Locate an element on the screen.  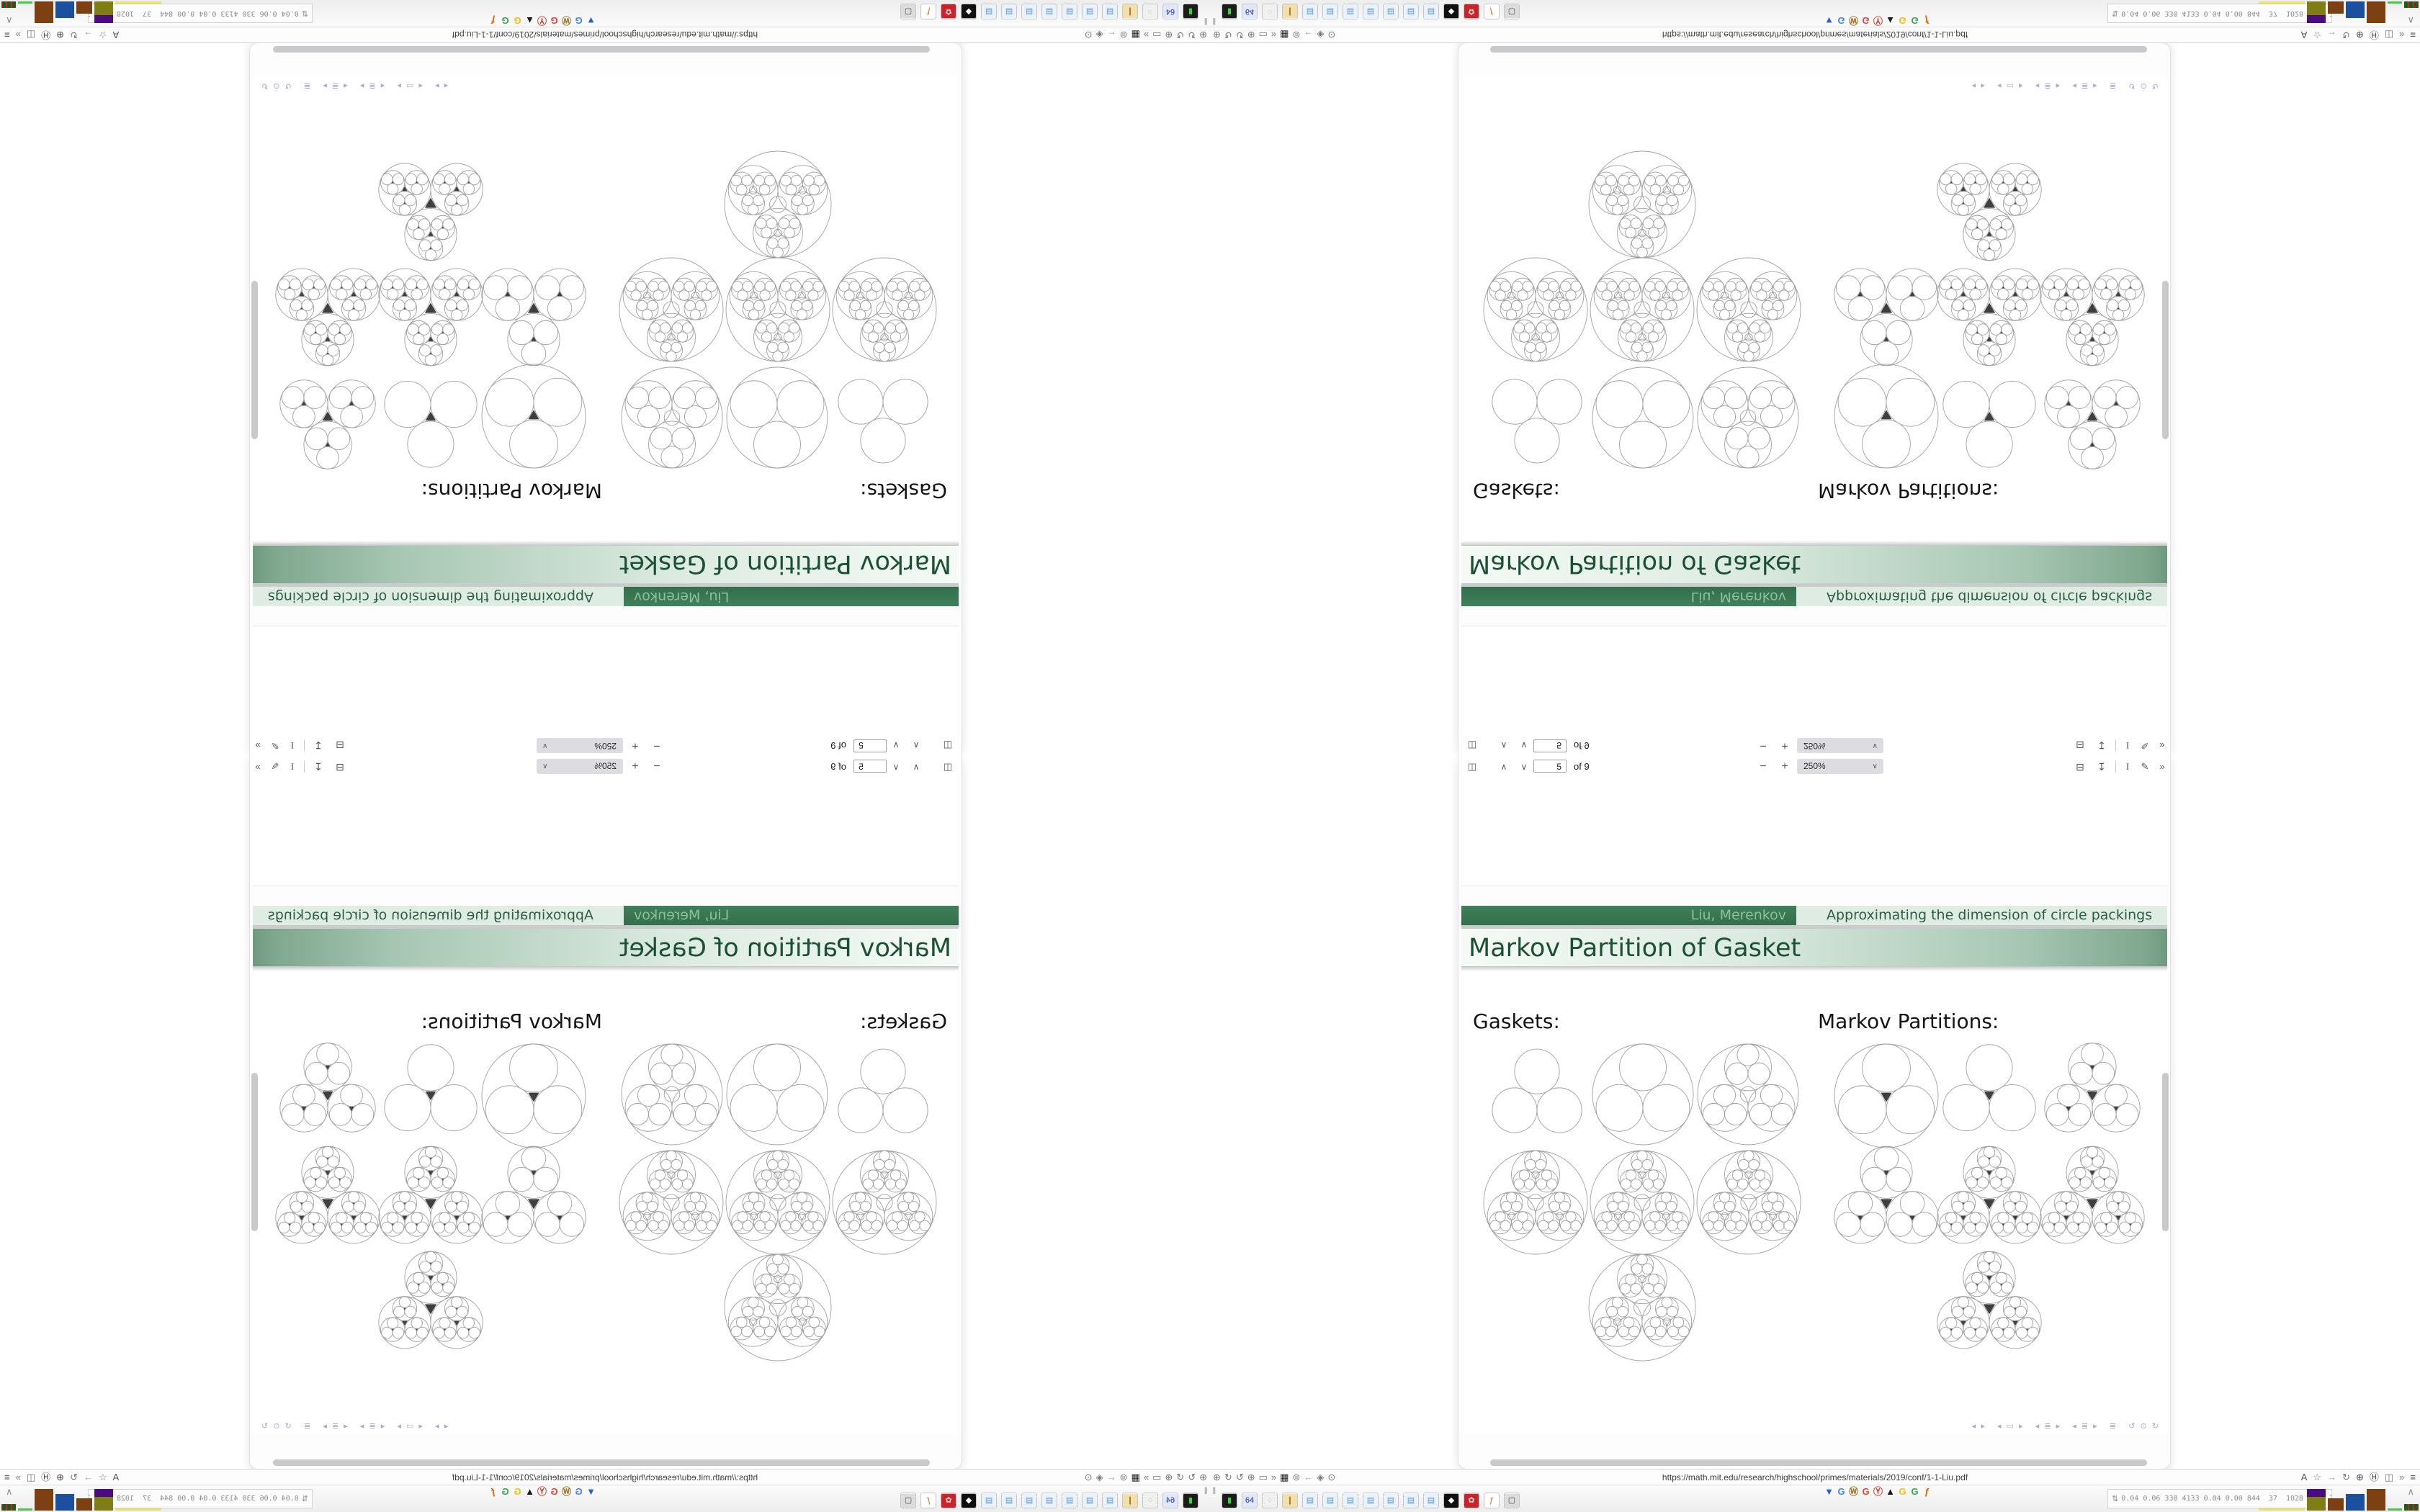
next-page-button: ∨ is located at coordinates (1524, 745).